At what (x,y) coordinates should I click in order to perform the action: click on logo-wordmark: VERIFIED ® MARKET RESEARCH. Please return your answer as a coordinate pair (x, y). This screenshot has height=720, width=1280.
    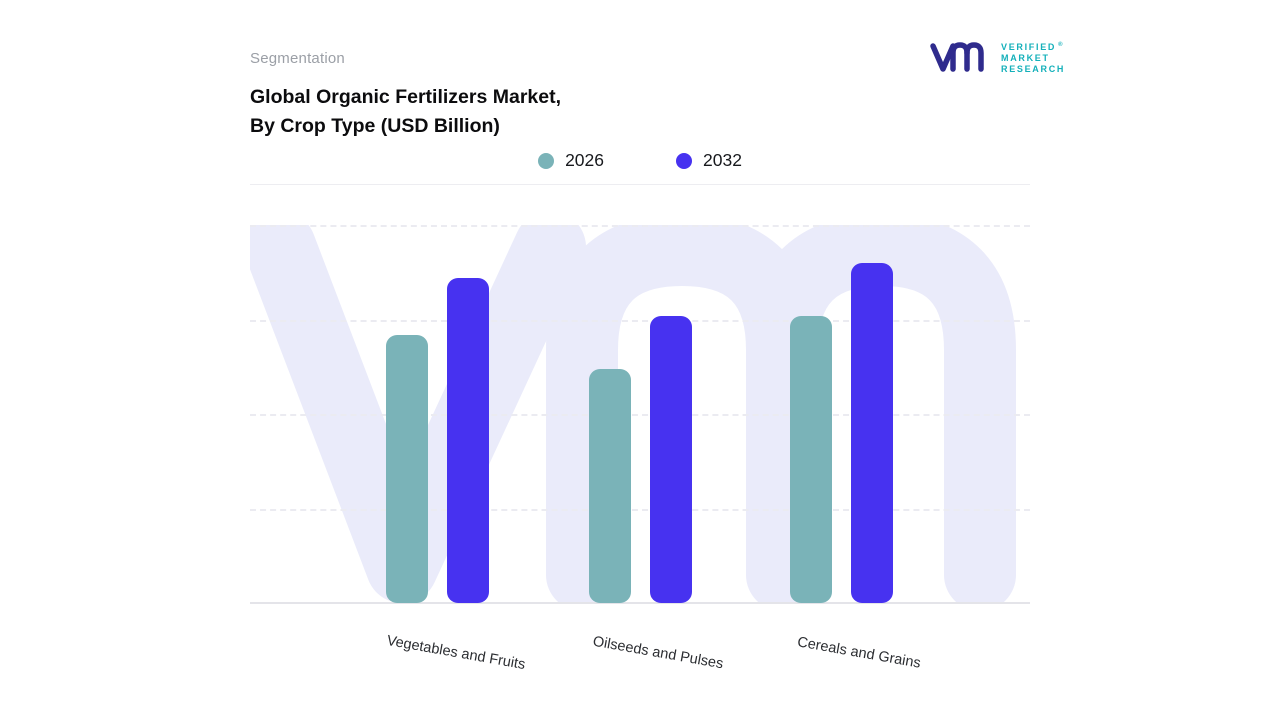
    Looking at the image, I should click on (1033, 57).